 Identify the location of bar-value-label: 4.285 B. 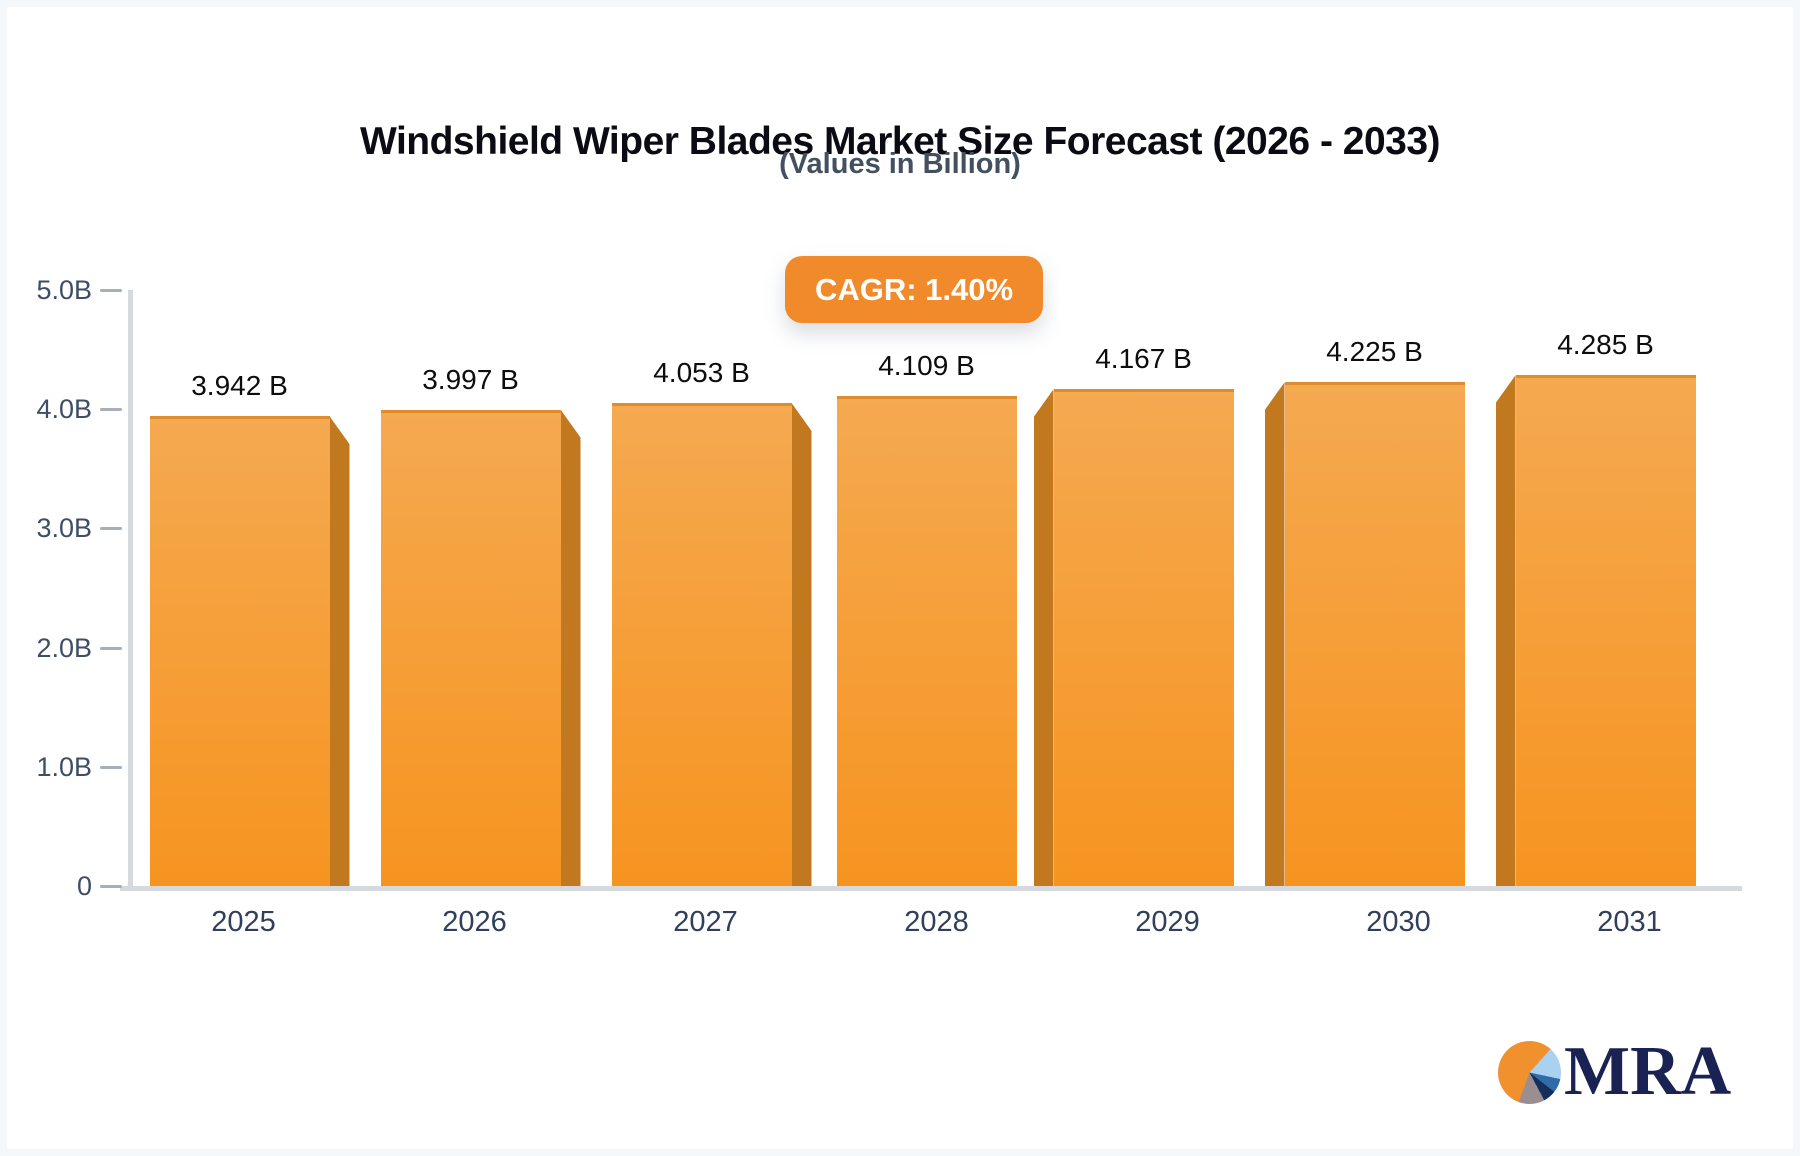
(1605, 345).